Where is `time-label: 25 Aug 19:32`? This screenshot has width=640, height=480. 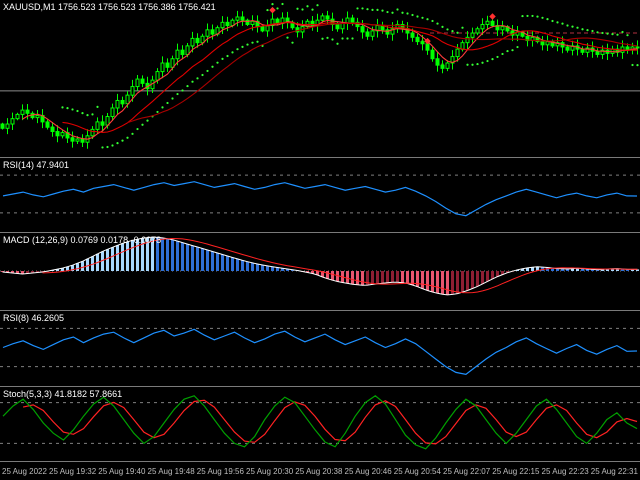 time-label: 25 Aug 19:32 is located at coordinates (73, 471).